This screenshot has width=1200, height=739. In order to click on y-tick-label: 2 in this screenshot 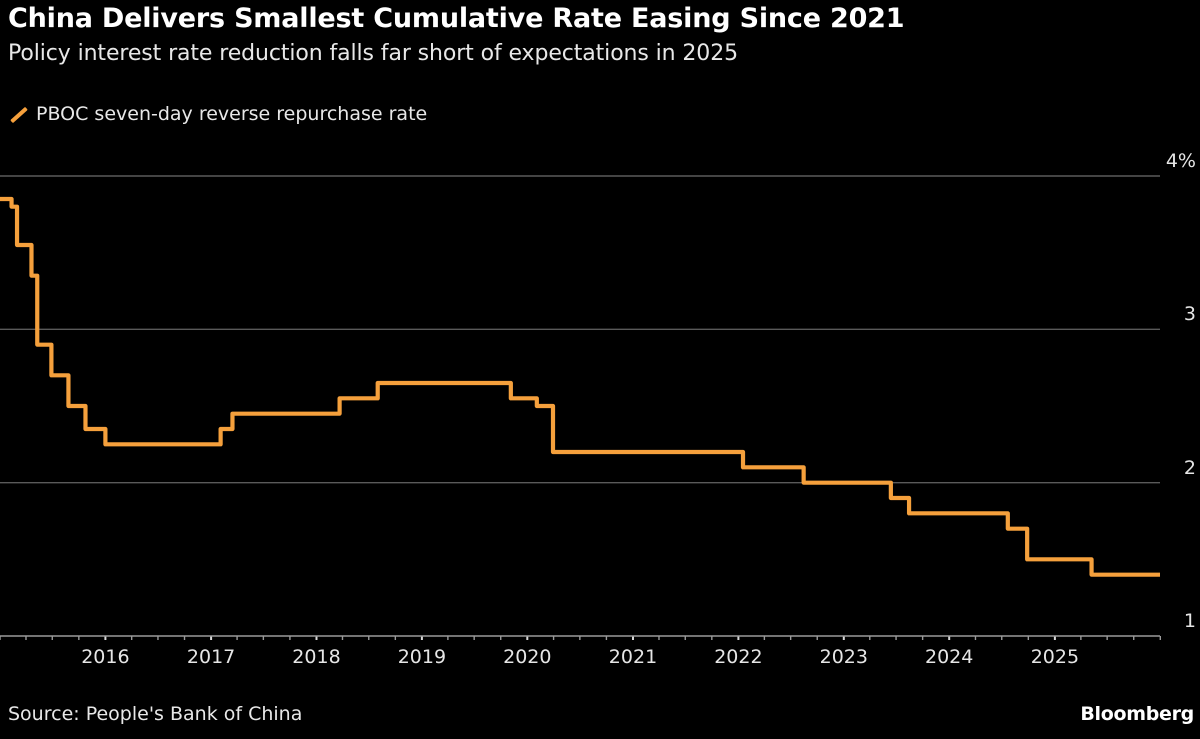, I will do `click(1189, 467)`.